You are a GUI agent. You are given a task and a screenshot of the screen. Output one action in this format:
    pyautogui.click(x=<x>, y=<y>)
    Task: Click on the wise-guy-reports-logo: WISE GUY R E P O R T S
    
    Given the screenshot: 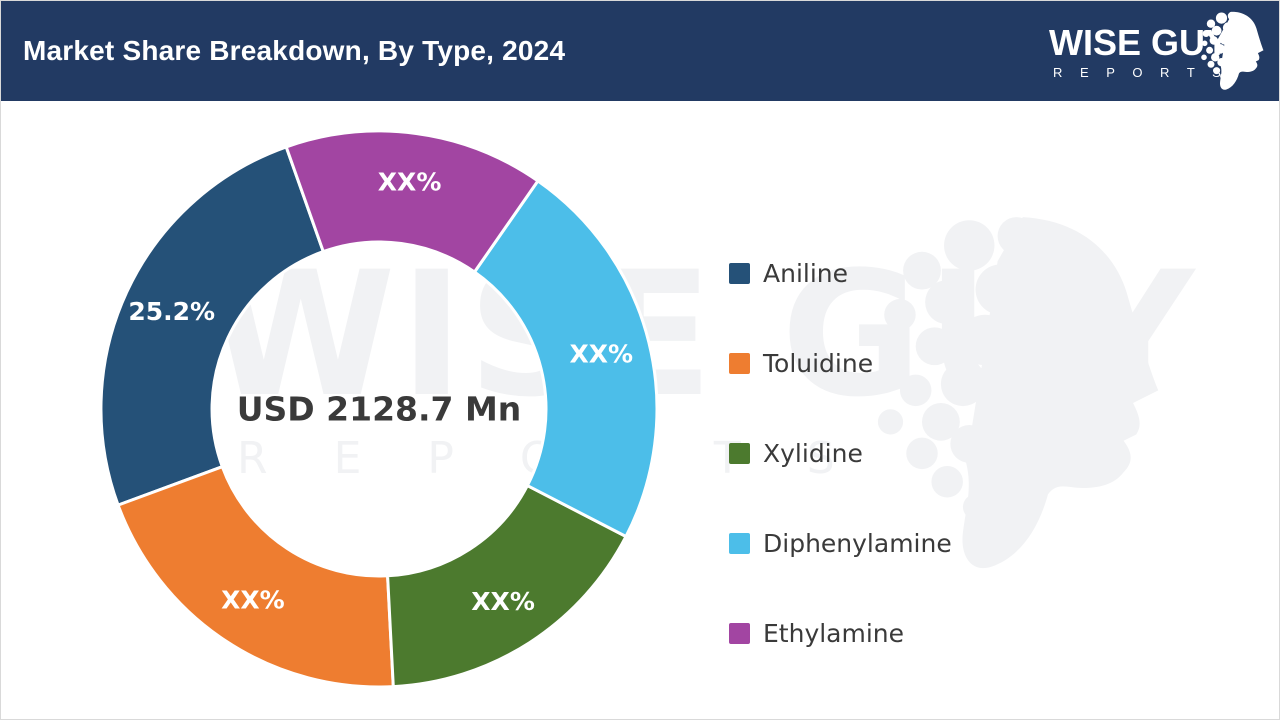 What is the action you would take?
    pyautogui.click(x=1156, y=50)
    